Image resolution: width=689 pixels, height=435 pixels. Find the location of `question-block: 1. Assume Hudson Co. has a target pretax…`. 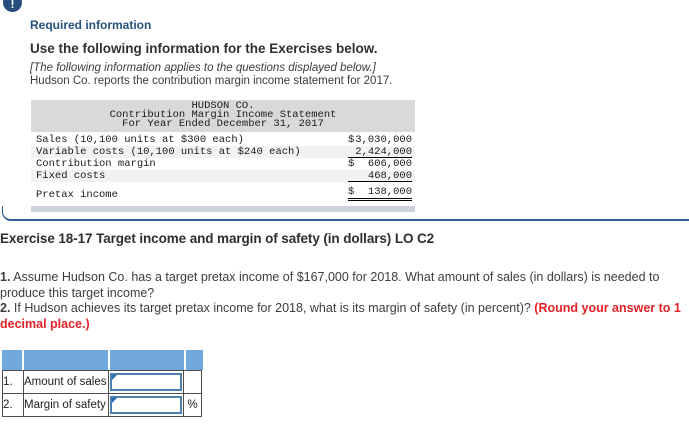

question-block: 1. Assume Hudson Co. has a target pretax… is located at coordinates (344, 301).